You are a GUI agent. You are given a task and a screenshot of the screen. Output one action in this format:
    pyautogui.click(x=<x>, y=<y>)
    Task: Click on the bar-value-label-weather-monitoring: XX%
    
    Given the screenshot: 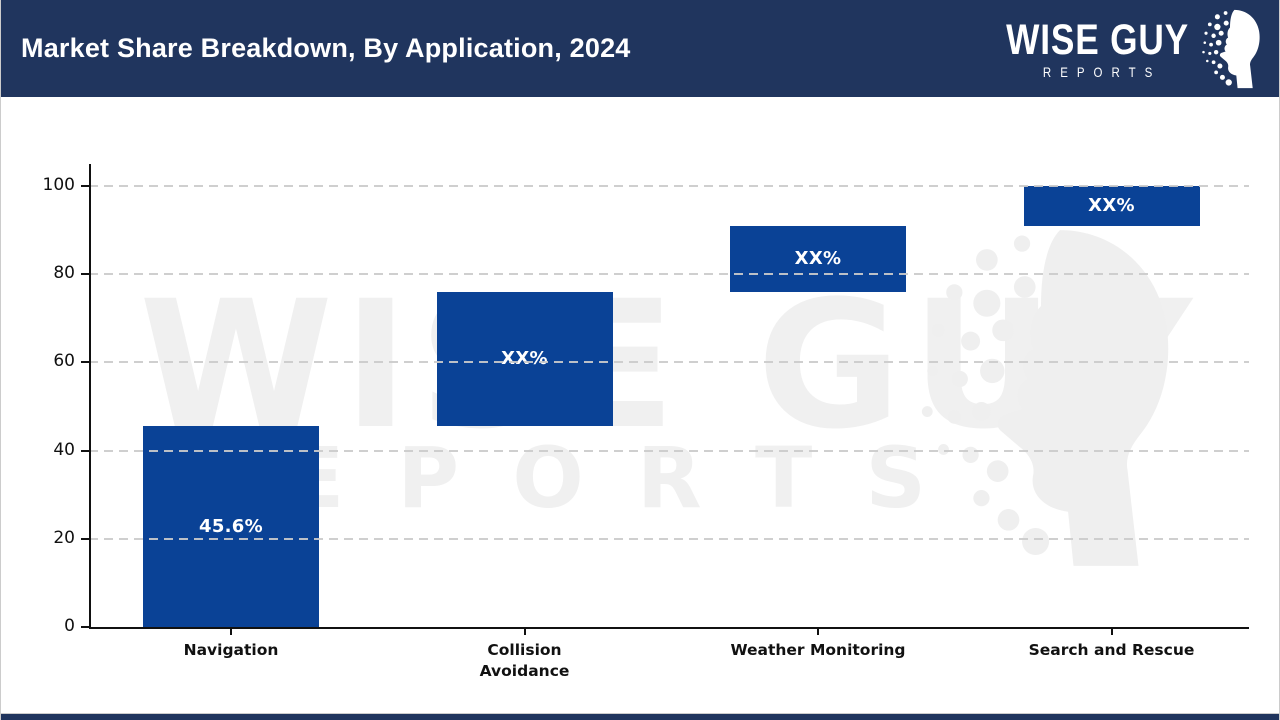 What is the action you would take?
    pyautogui.click(x=818, y=259)
    